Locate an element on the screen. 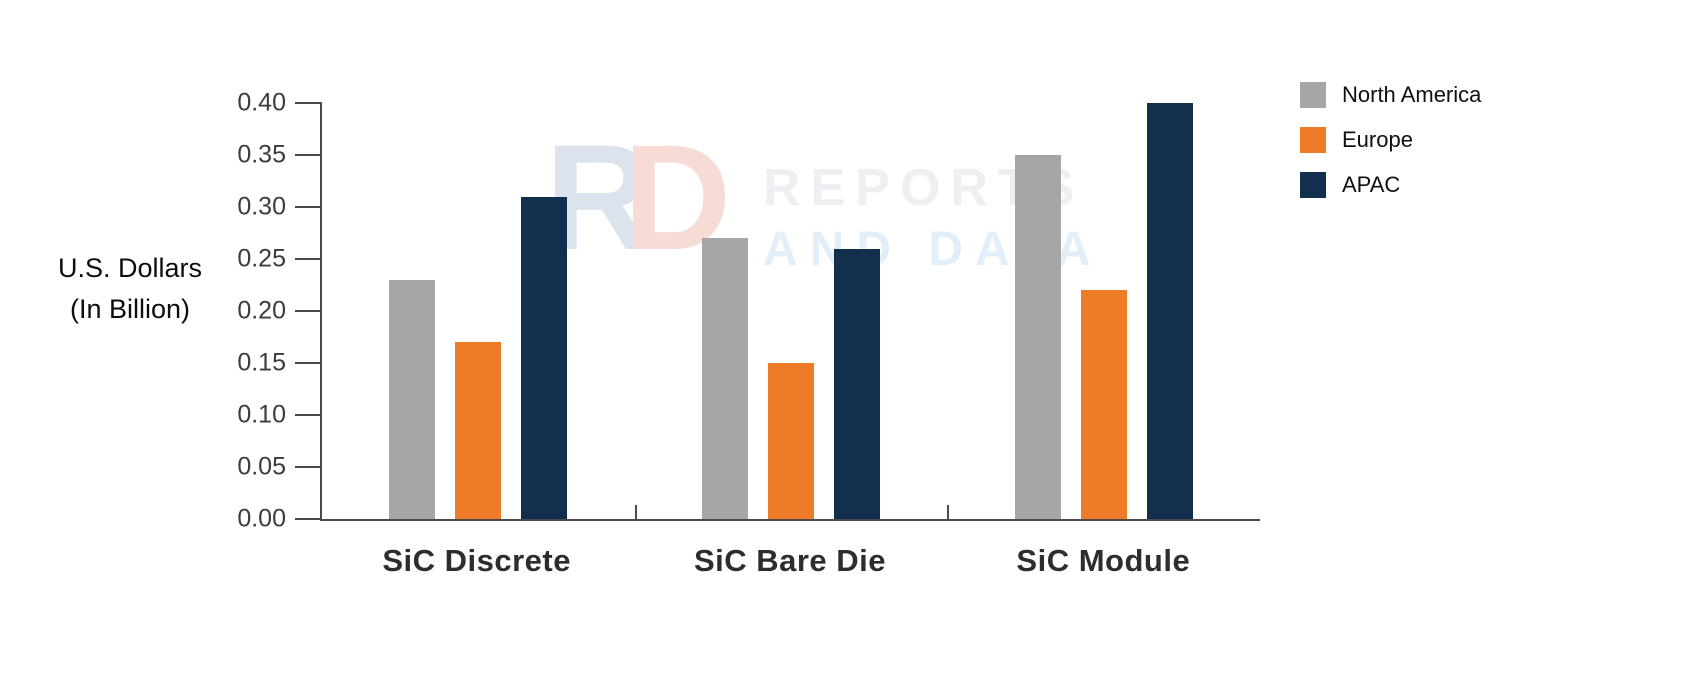 This screenshot has width=1700, height=700. legend-label: Europe is located at coordinates (1377, 139).